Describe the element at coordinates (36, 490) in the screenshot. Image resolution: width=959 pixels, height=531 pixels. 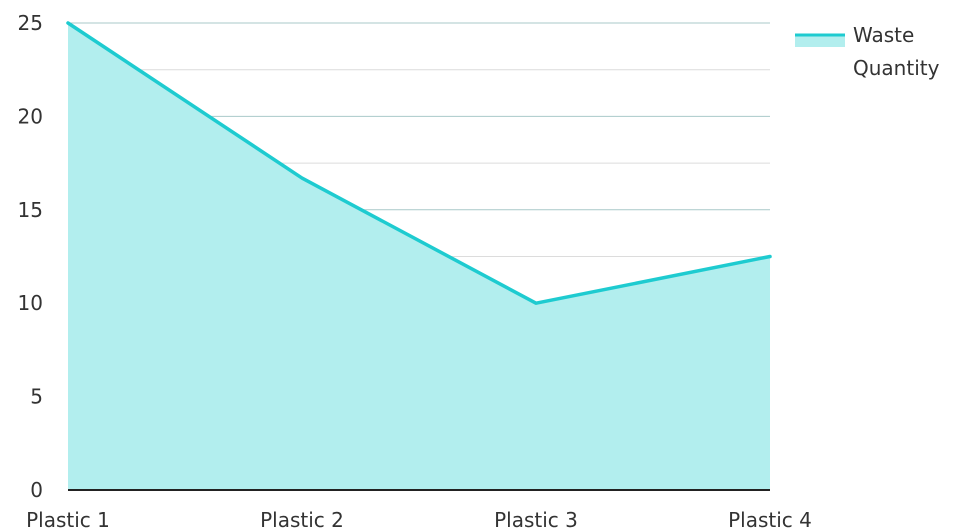
I see `y-tick-label: 0` at that location.